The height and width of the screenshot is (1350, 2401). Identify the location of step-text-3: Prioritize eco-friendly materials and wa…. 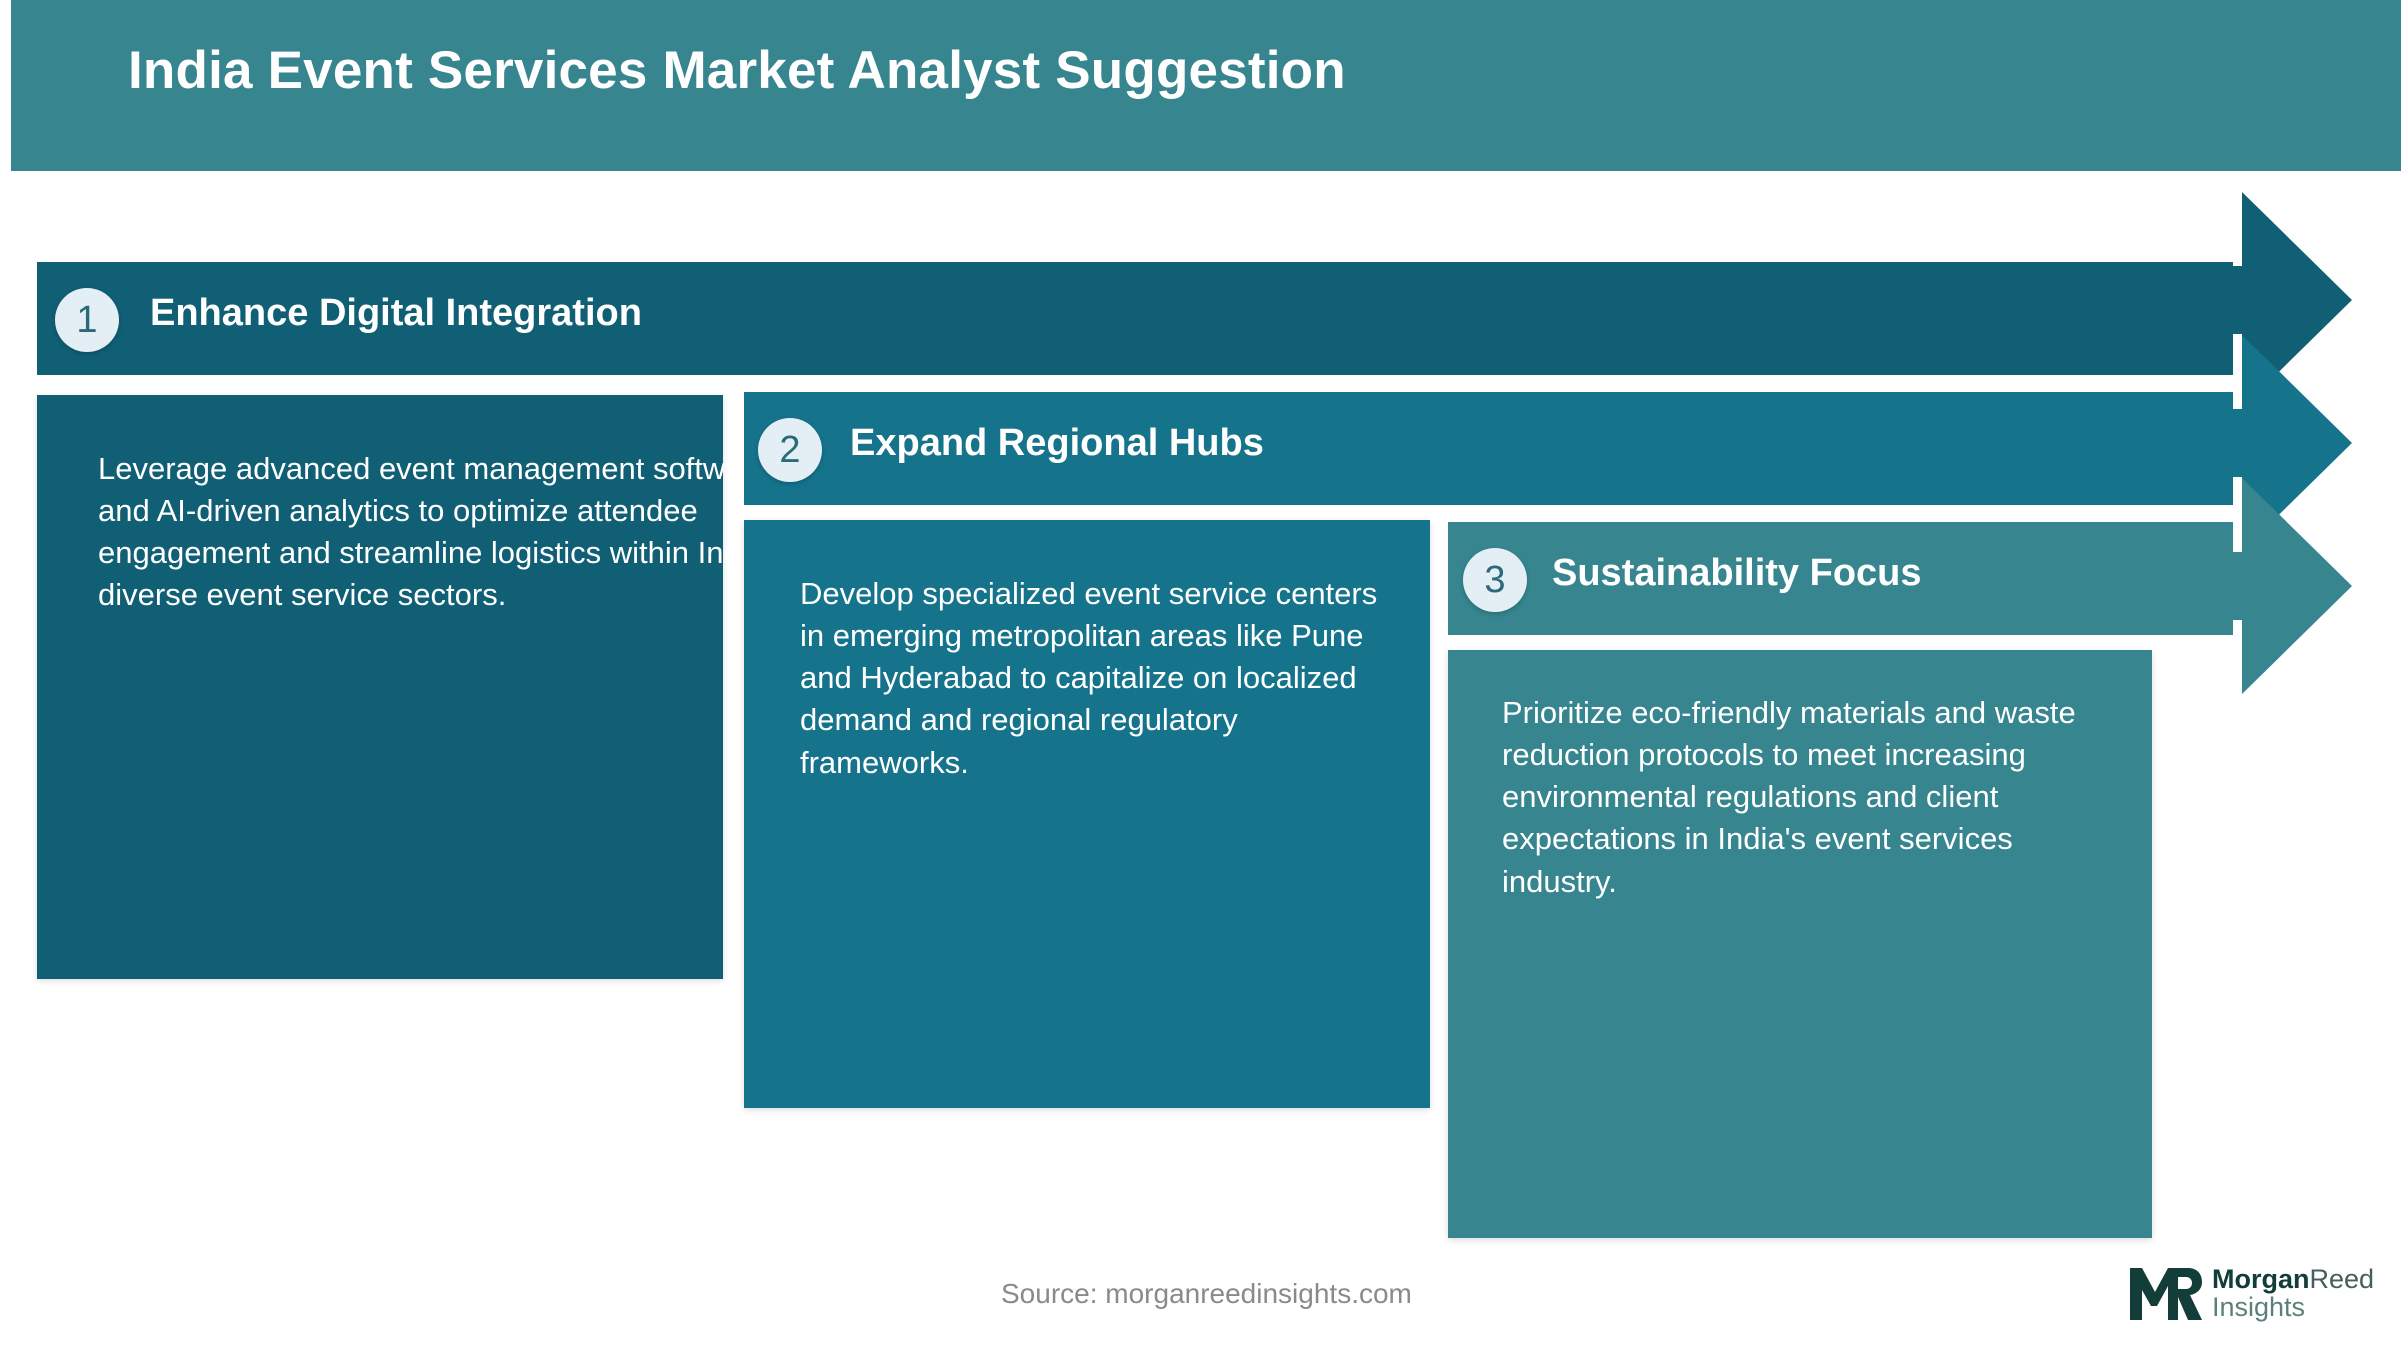
(1793, 797).